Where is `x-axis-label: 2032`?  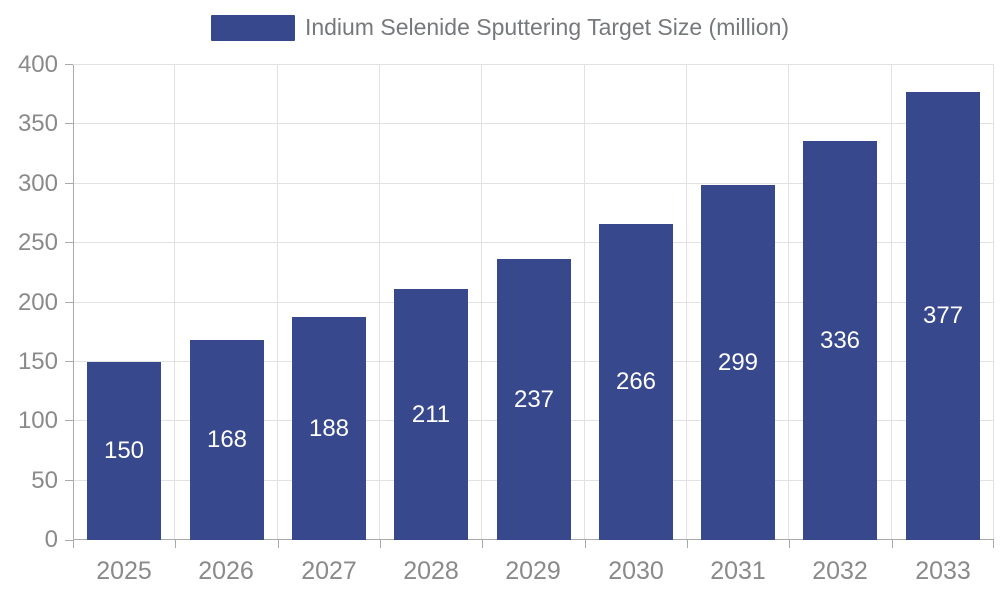 x-axis-label: 2032 is located at coordinates (840, 571).